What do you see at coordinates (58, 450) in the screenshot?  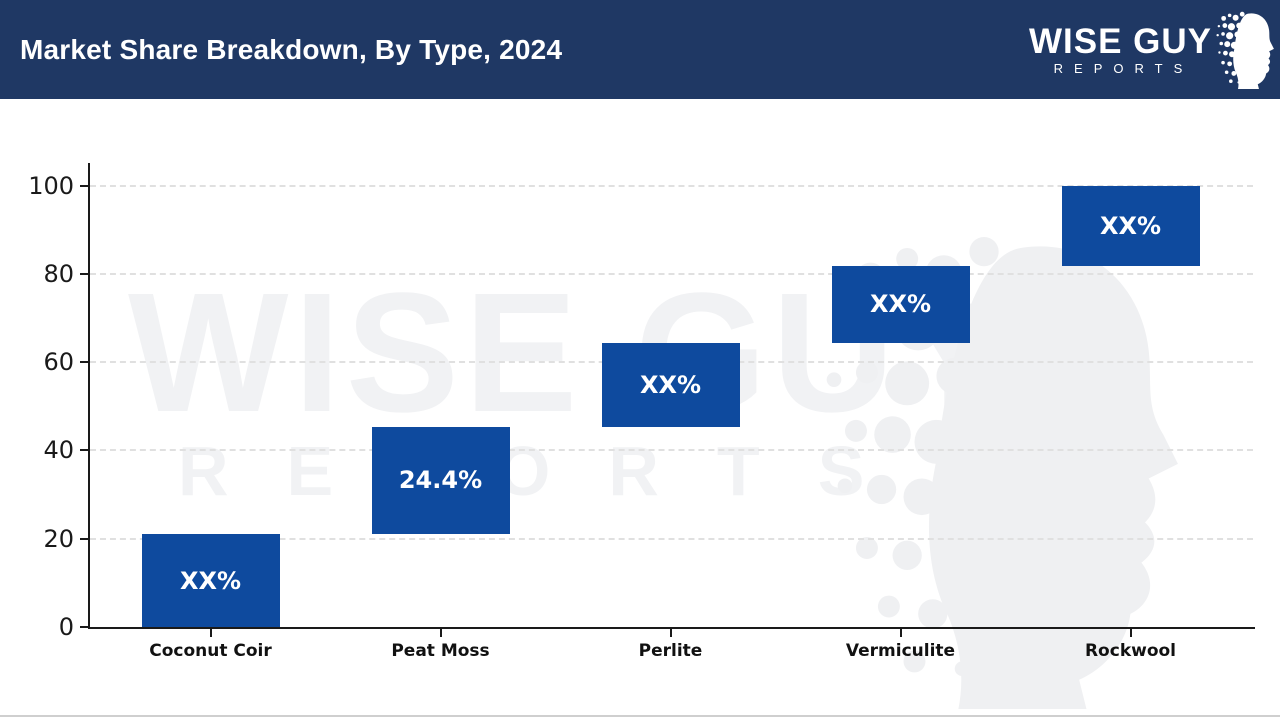 I see `y-tick-label-40: 40` at bounding box center [58, 450].